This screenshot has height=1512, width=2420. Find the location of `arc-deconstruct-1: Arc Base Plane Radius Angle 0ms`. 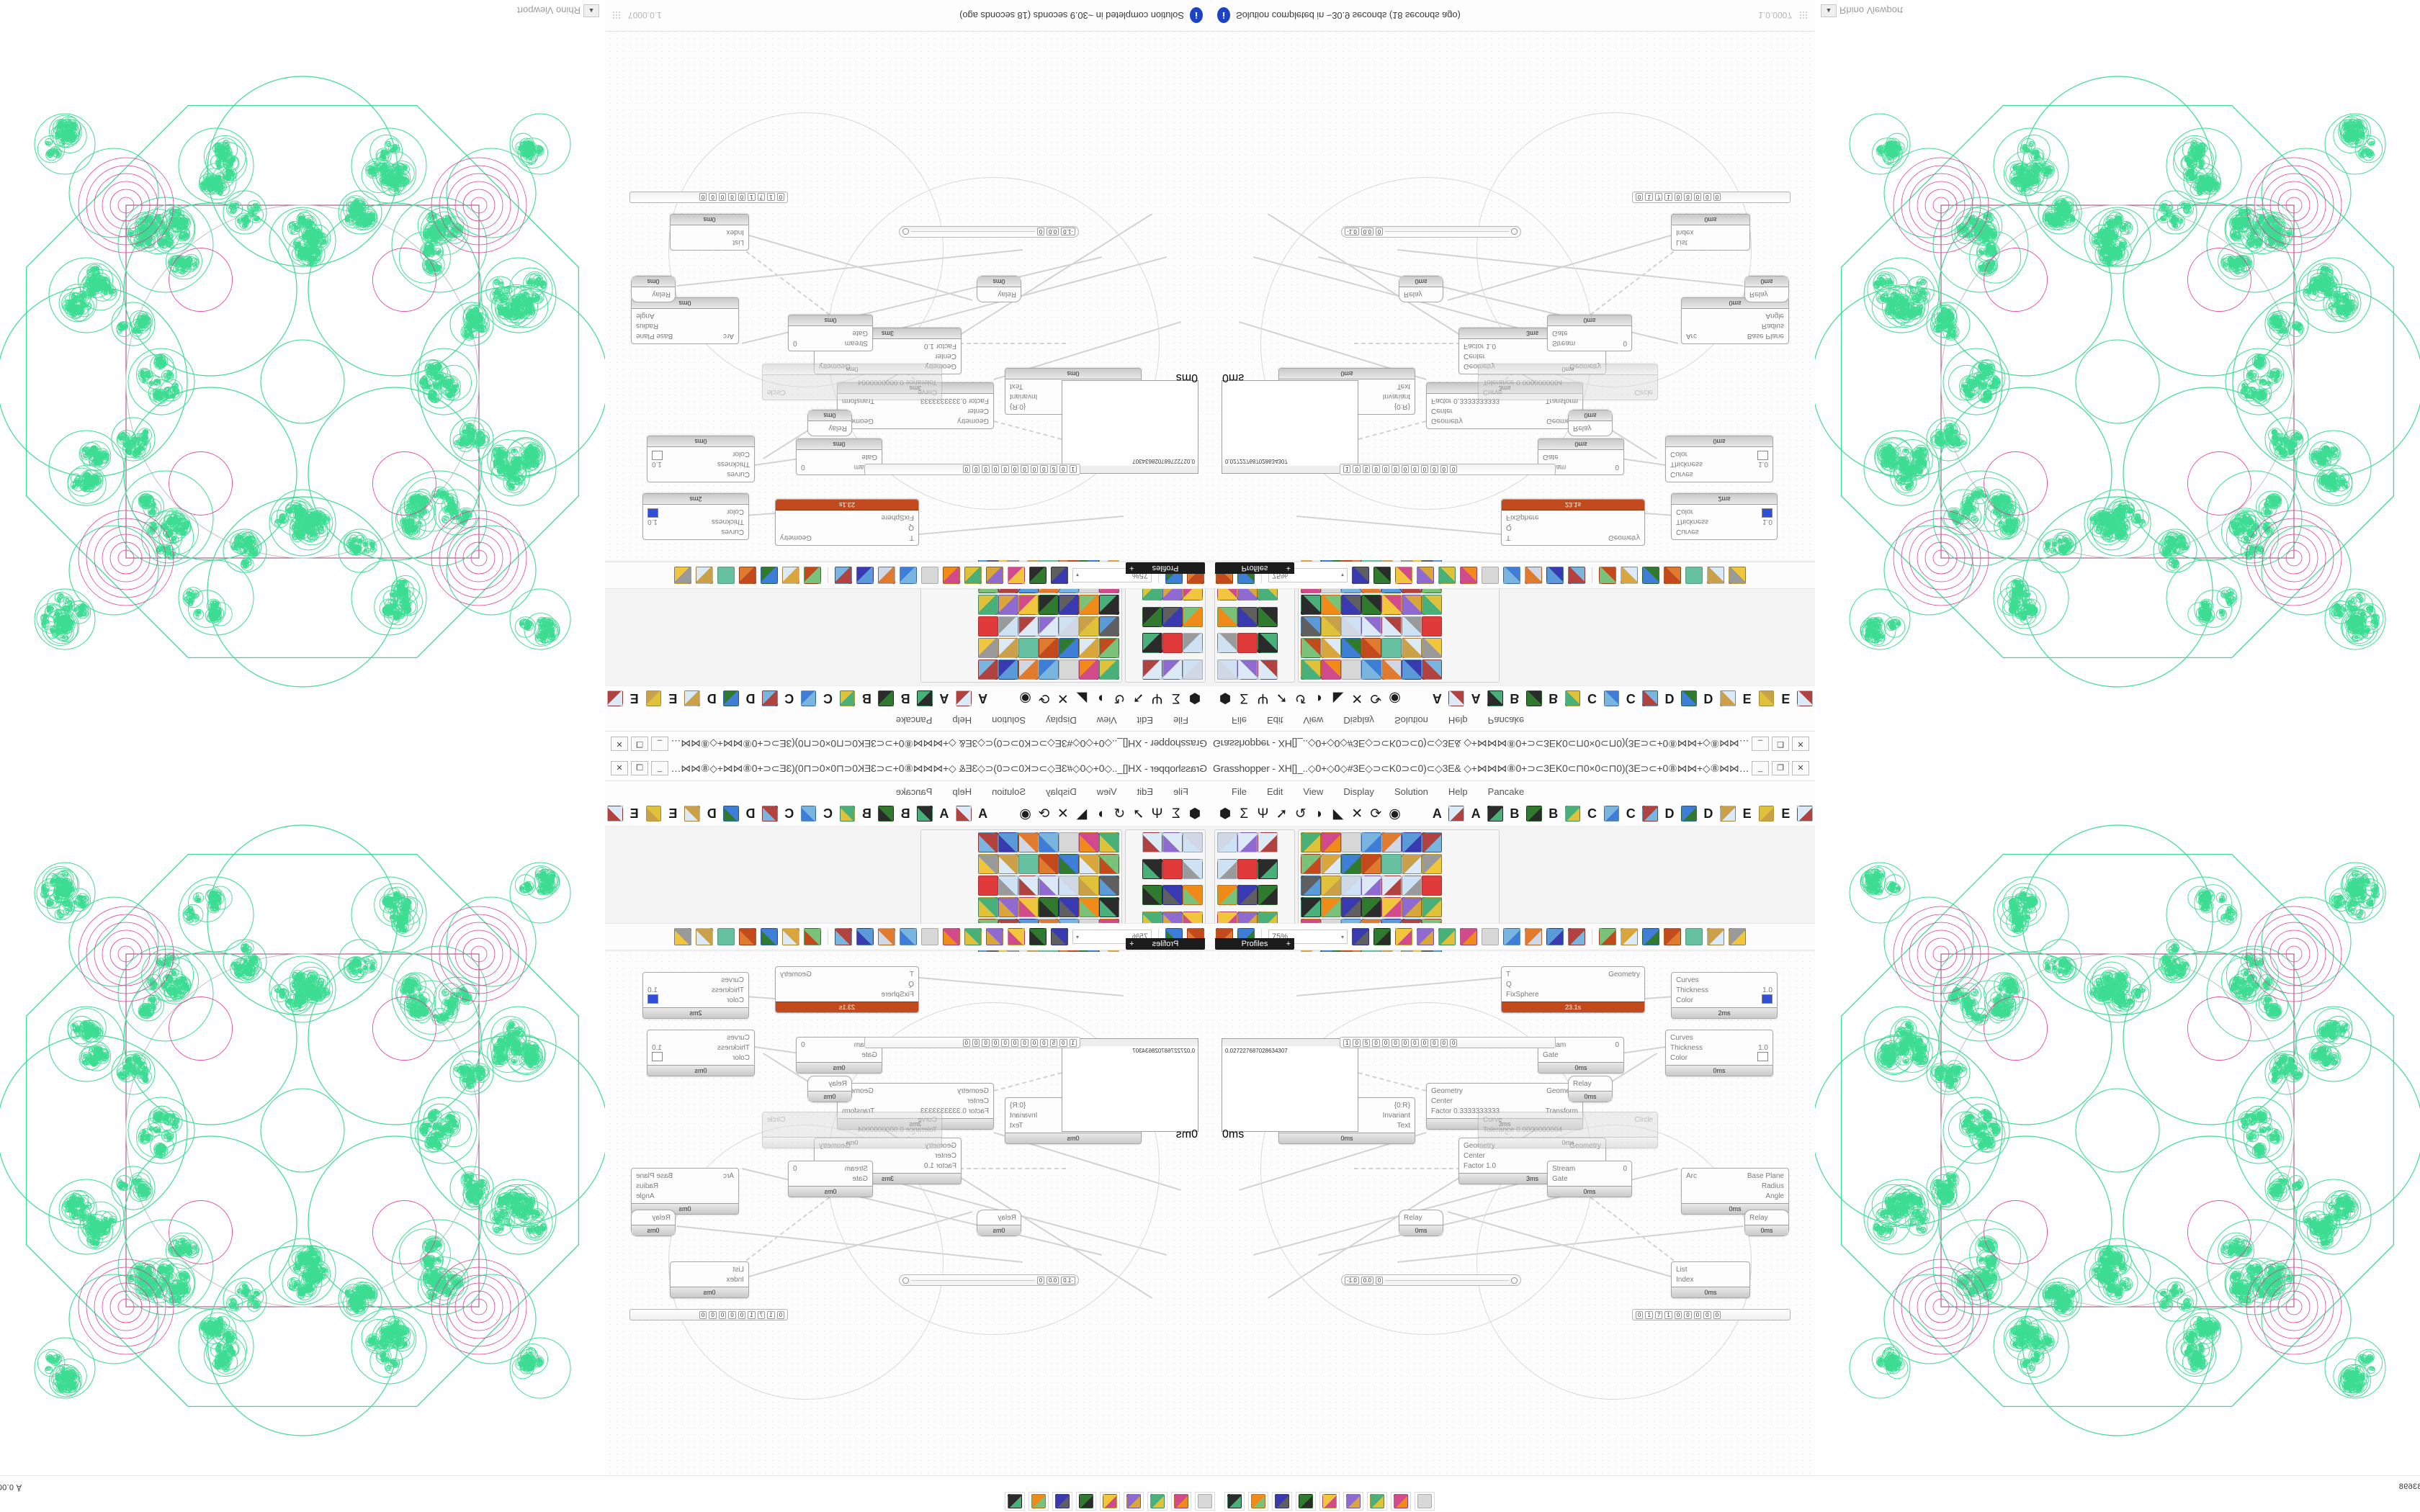

arc-deconstruct-1: Arc Base Plane Radius Angle 0ms is located at coordinates (1735, 320).